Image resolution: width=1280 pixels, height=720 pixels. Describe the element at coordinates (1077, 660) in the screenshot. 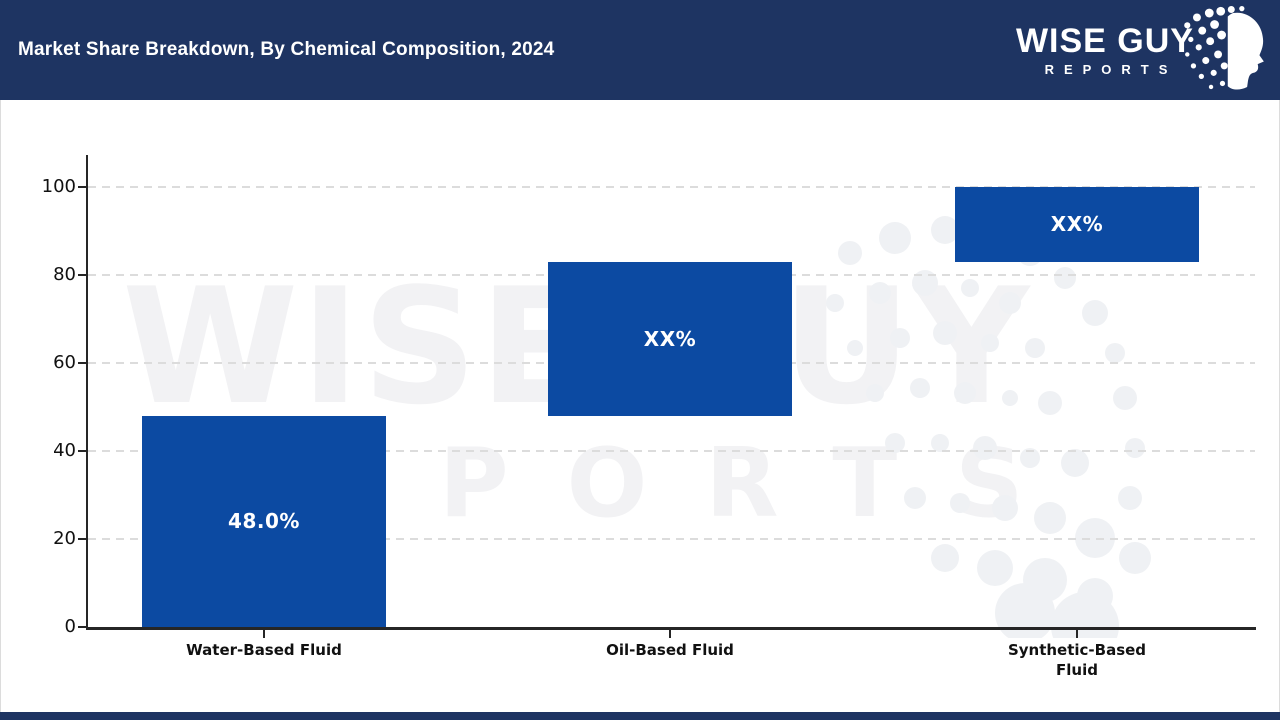

I see `x-category-label: Synthetic-Based Fluid` at that location.